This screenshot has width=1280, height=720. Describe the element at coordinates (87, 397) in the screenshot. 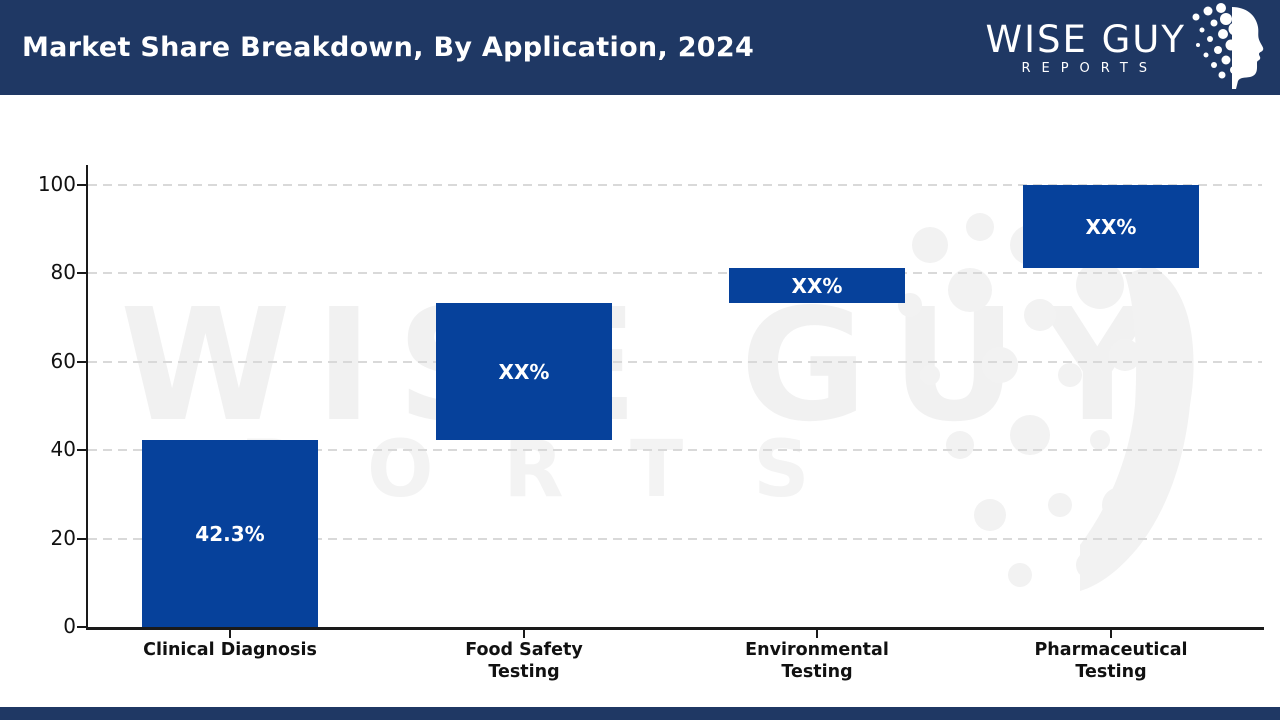

I see `y-axis-spine` at that location.